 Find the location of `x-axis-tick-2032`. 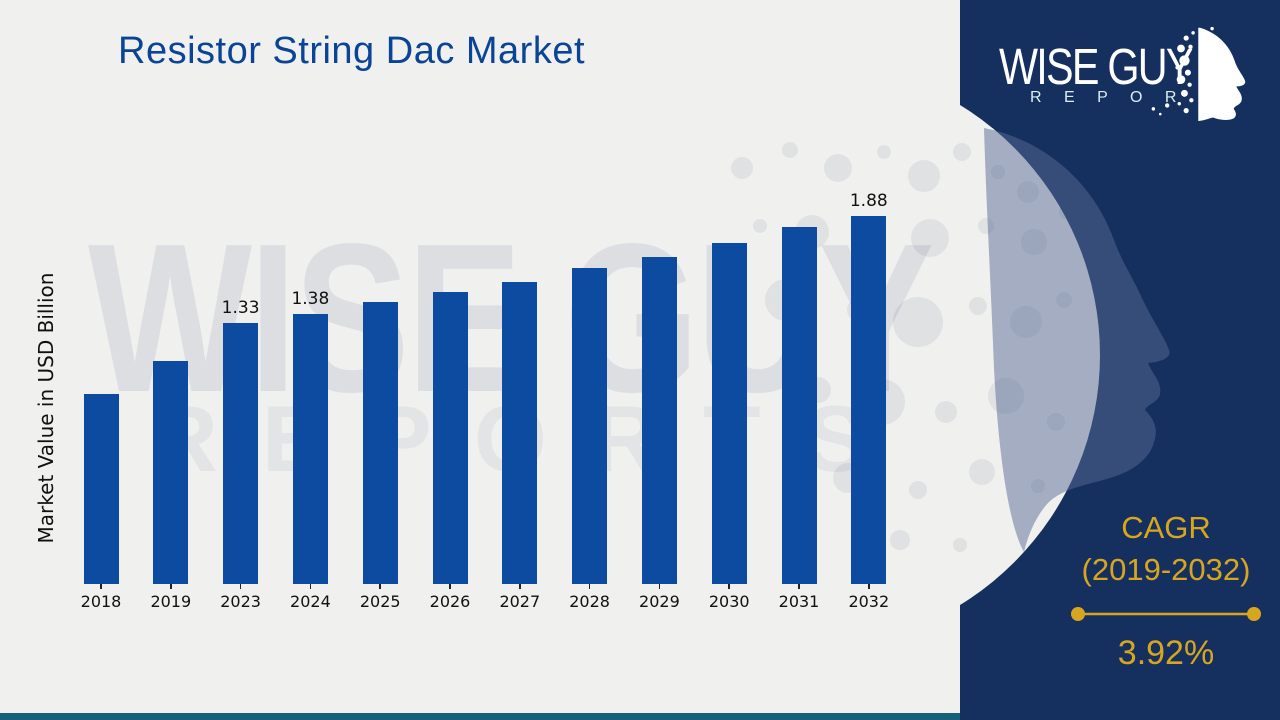

x-axis-tick-2032 is located at coordinates (869, 586).